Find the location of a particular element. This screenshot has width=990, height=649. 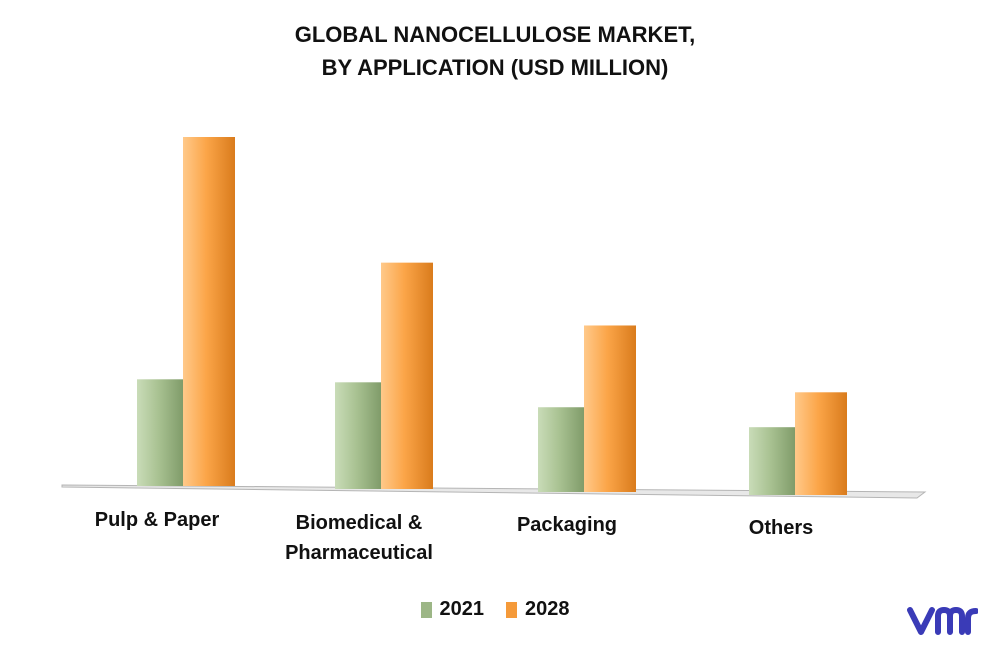

category-label-0: Pulp & Paper is located at coordinates (157, 520).